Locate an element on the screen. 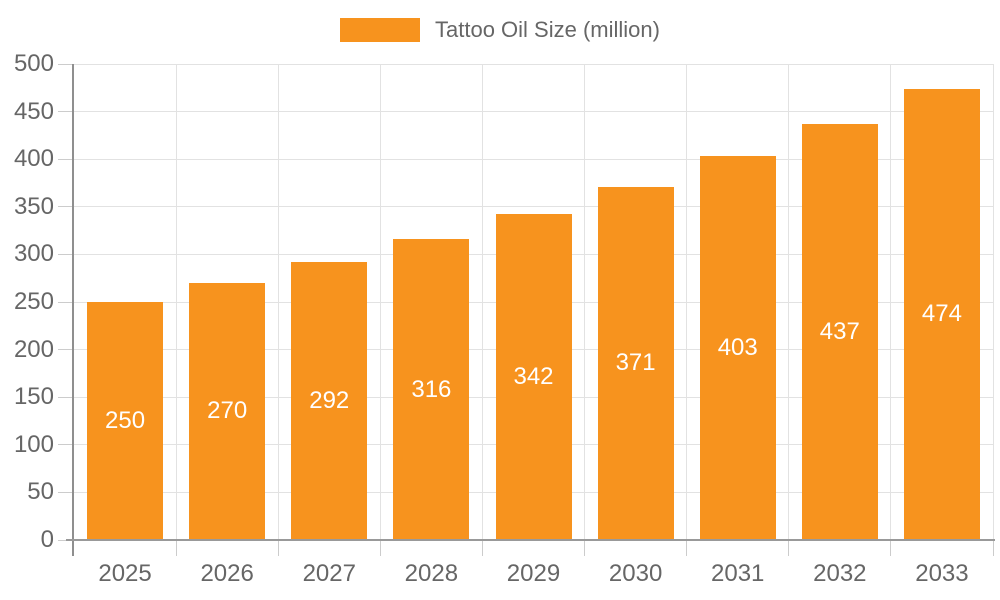  bar-value-label: 403 is located at coordinates (737, 348).